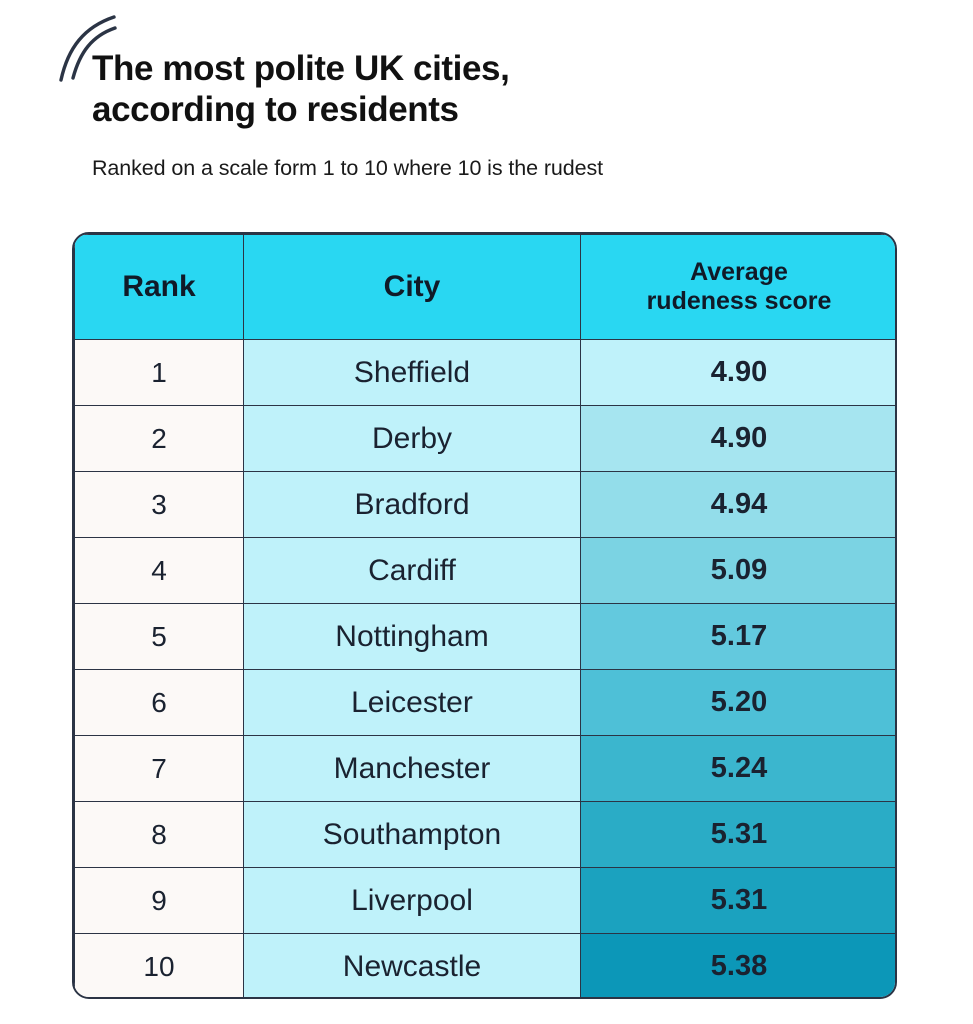 Image resolution: width=973 pixels, height=1024 pixels. Describe the element at coordinates (159, 438) in the screenshot. I see `cell-rank: 2` at that location.